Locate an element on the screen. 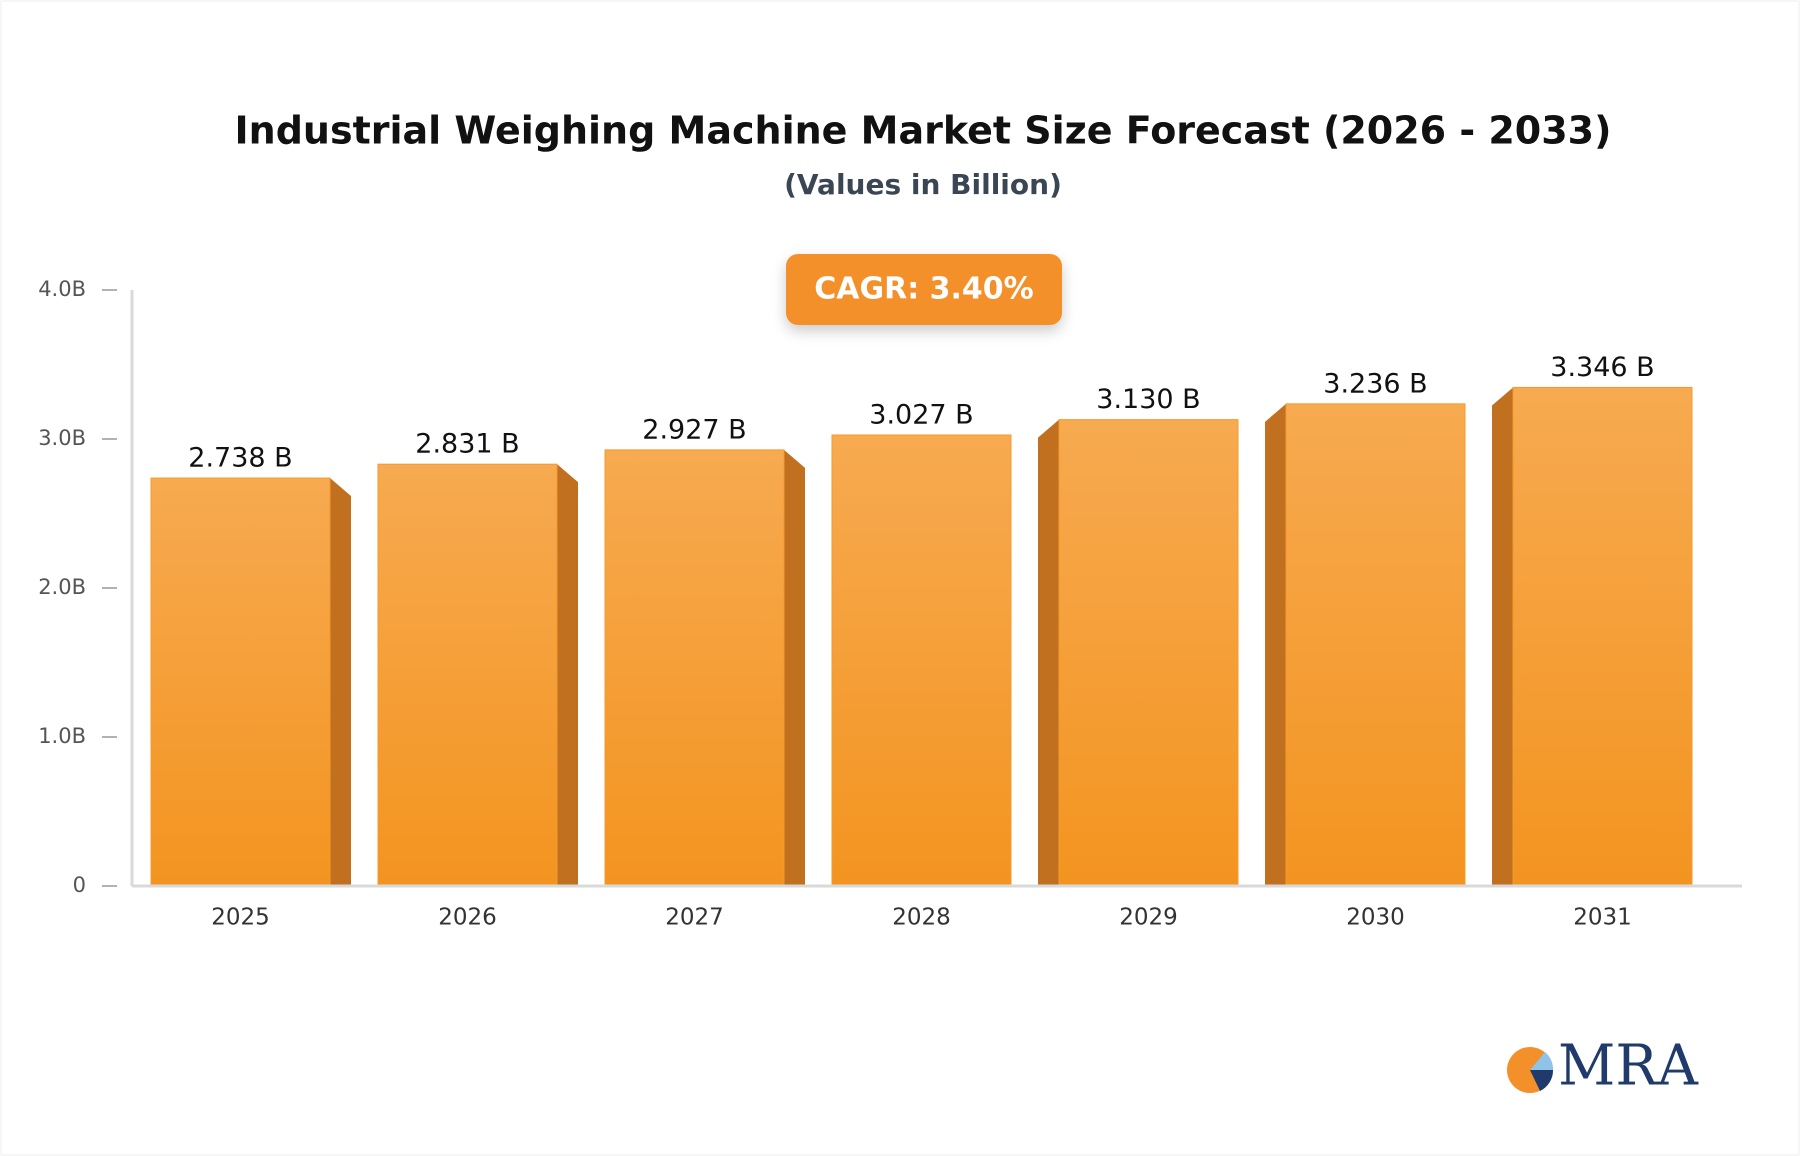  data-label: 3.346 B is located at coordinates (1602, 367).